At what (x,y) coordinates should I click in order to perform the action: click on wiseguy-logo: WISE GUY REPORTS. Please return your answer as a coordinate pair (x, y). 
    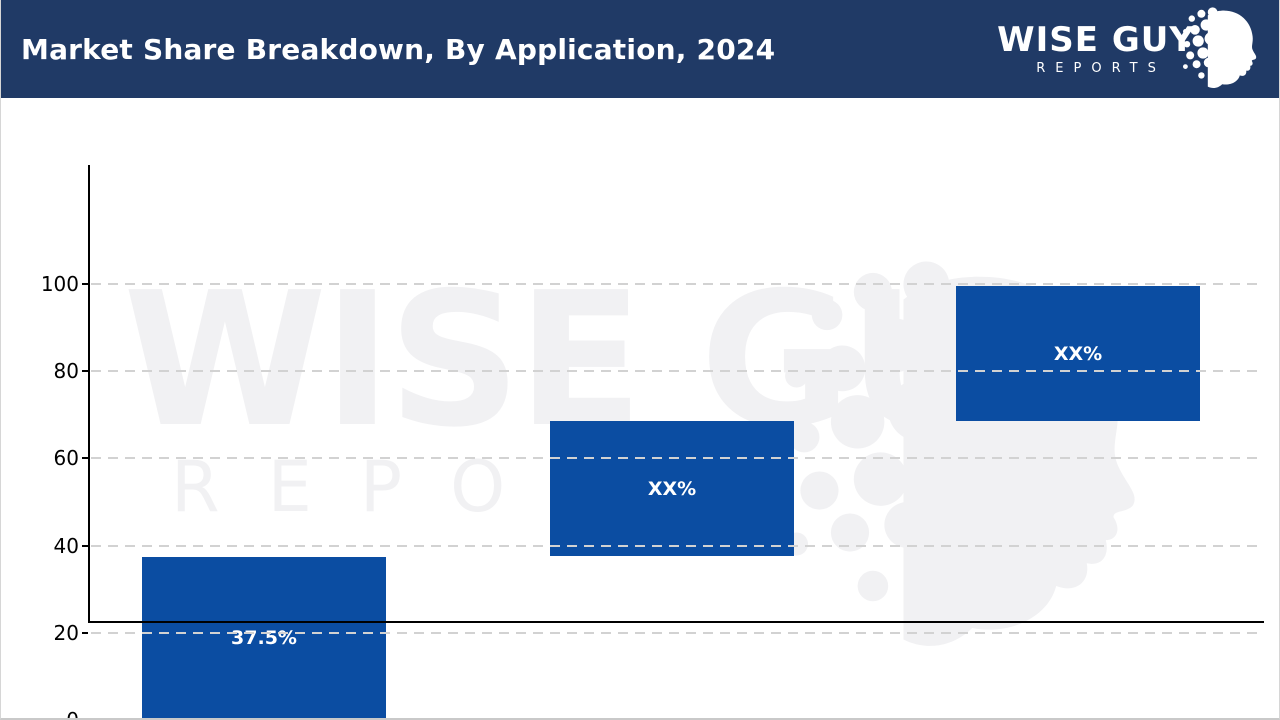
    Looking at the image, I should click on (1132, 49).